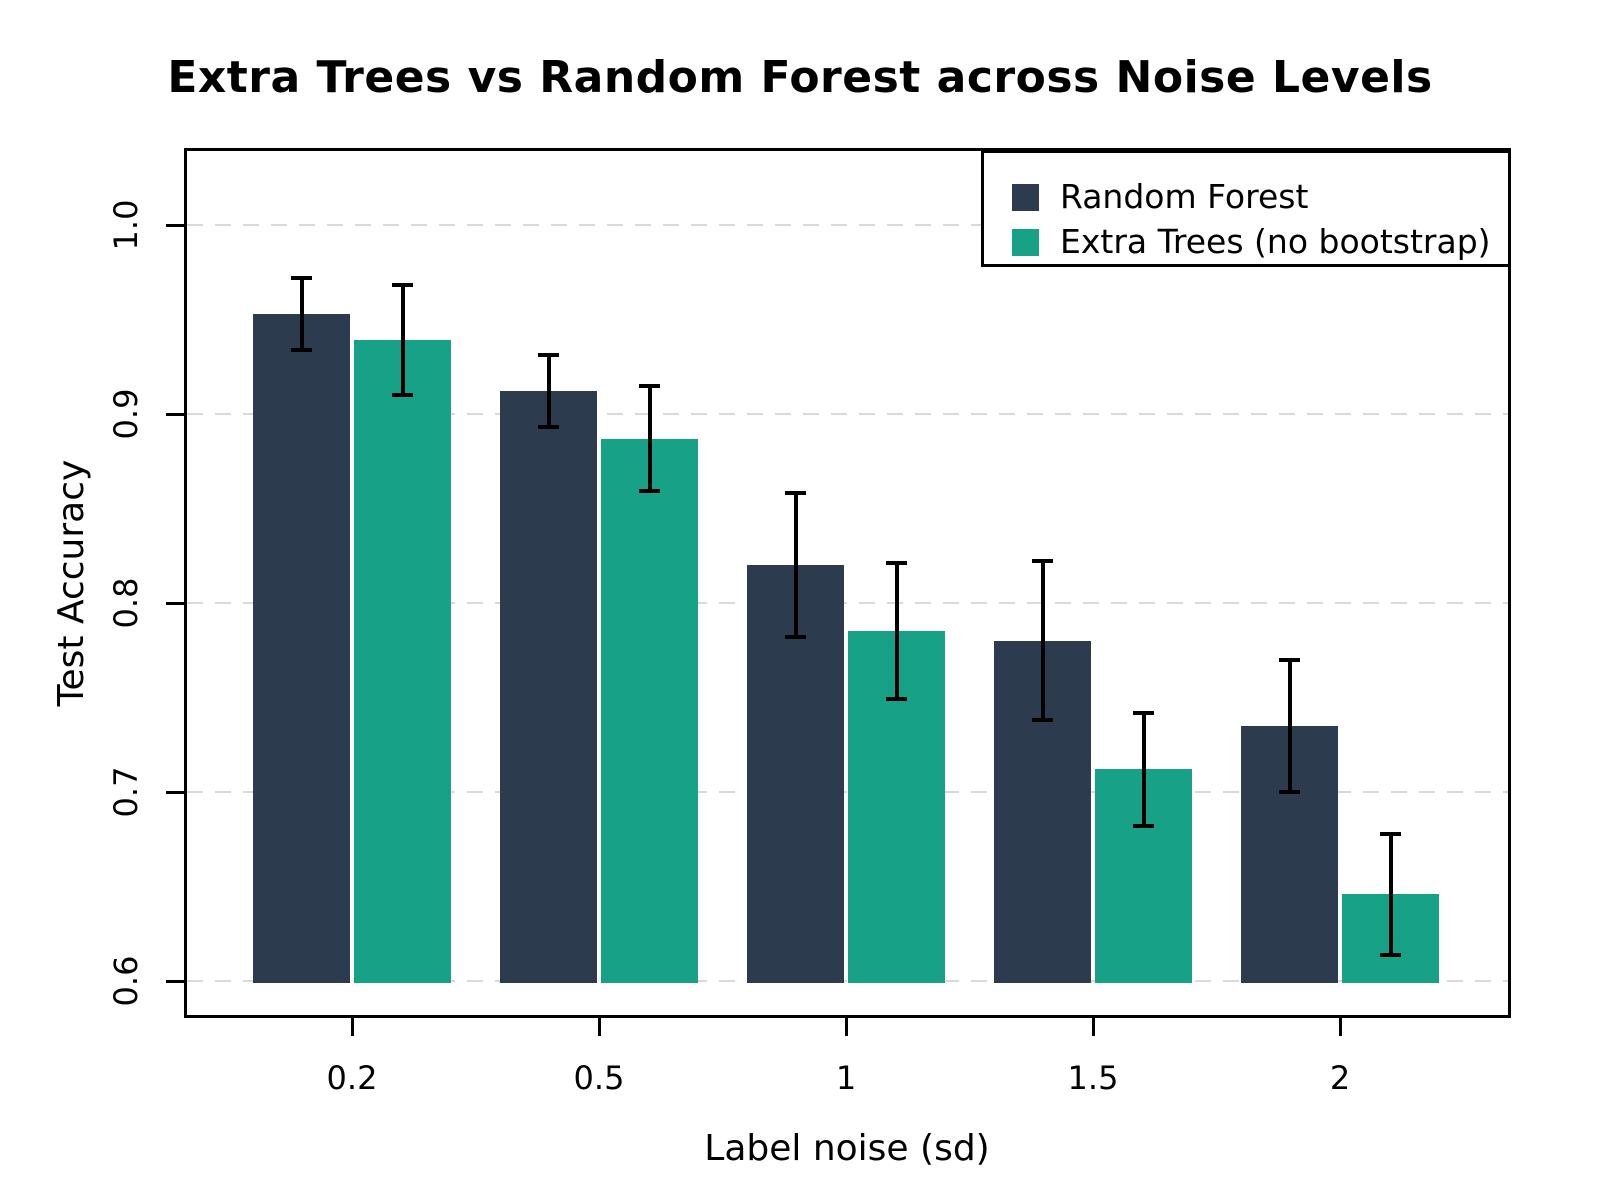 Image resolution: width=1600 pixels, height=1200 pixels. Describe the element at coordinates (599, 1078) in the screenshot. I see `x-tick-label: 0.5` at that location.